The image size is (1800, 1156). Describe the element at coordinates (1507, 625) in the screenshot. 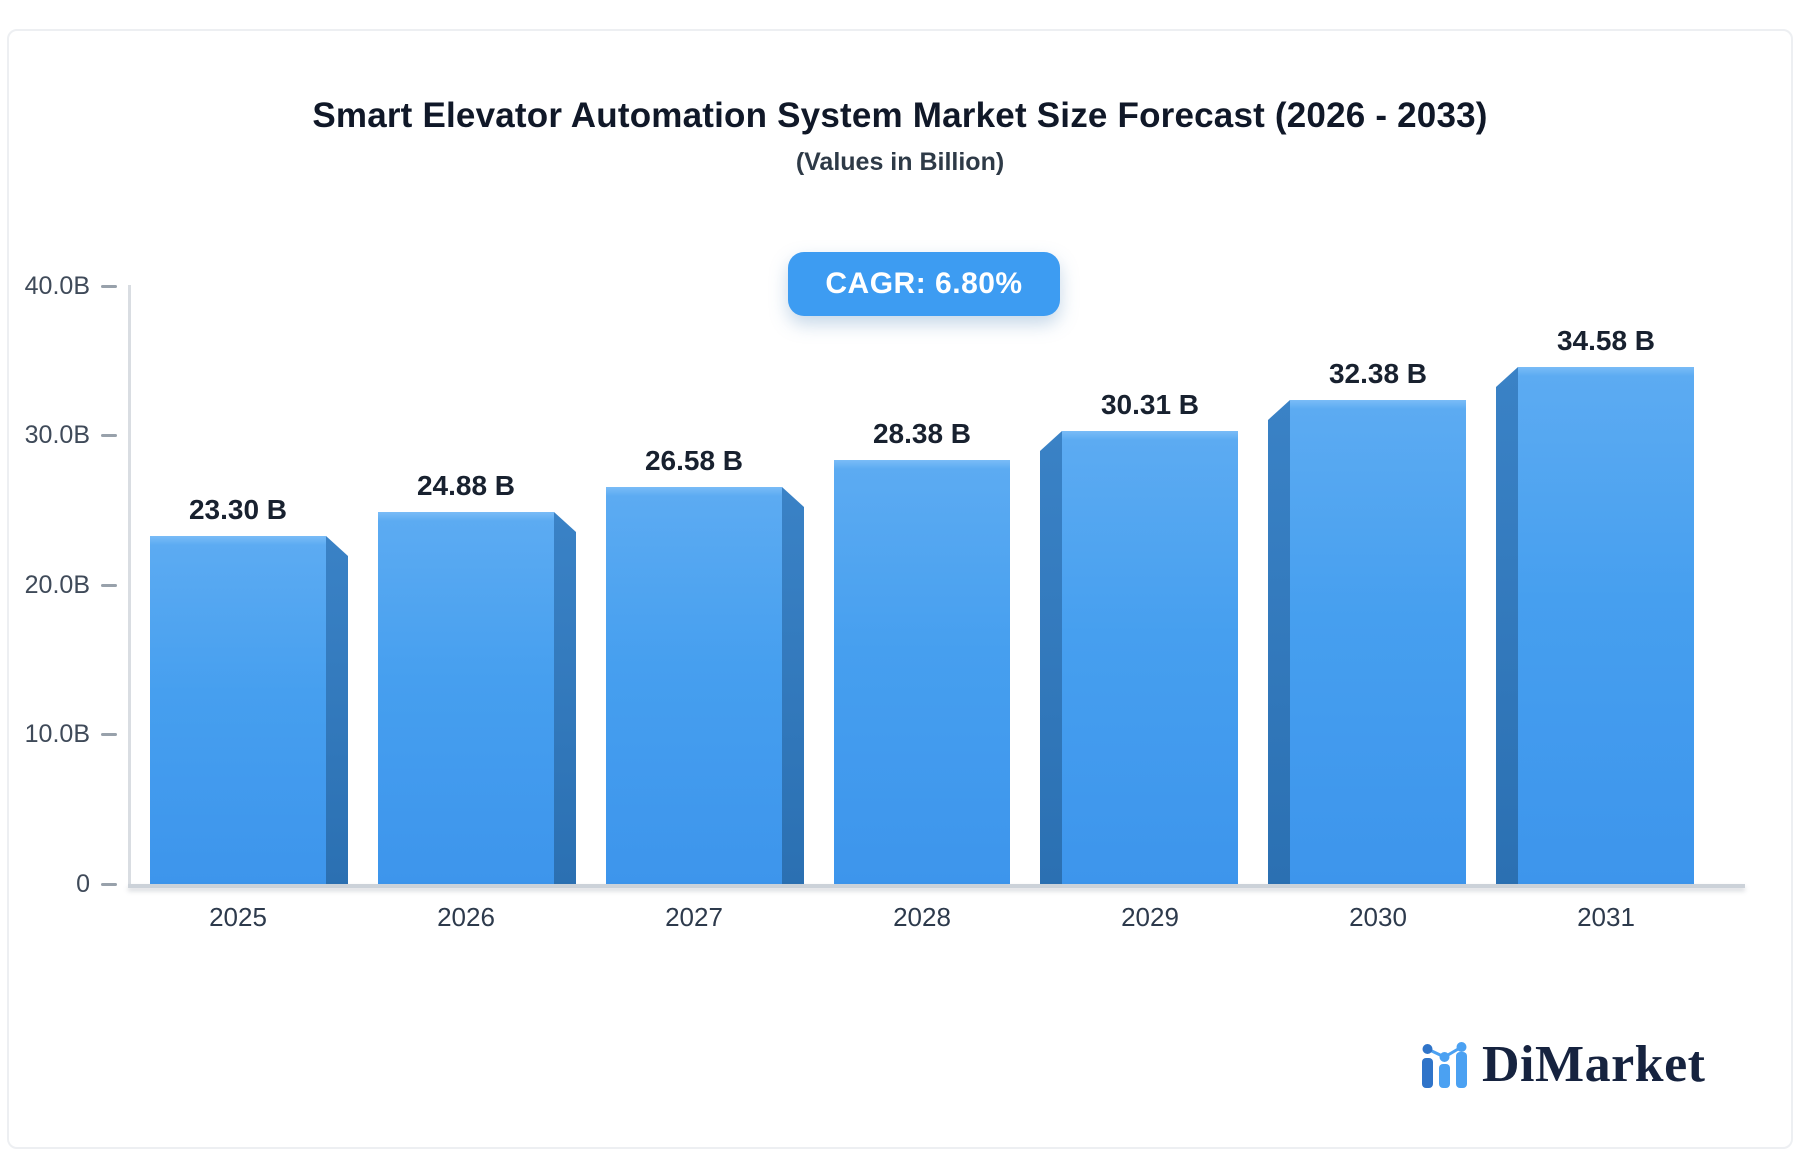

I see `bar-3d-side-2031` at that location.